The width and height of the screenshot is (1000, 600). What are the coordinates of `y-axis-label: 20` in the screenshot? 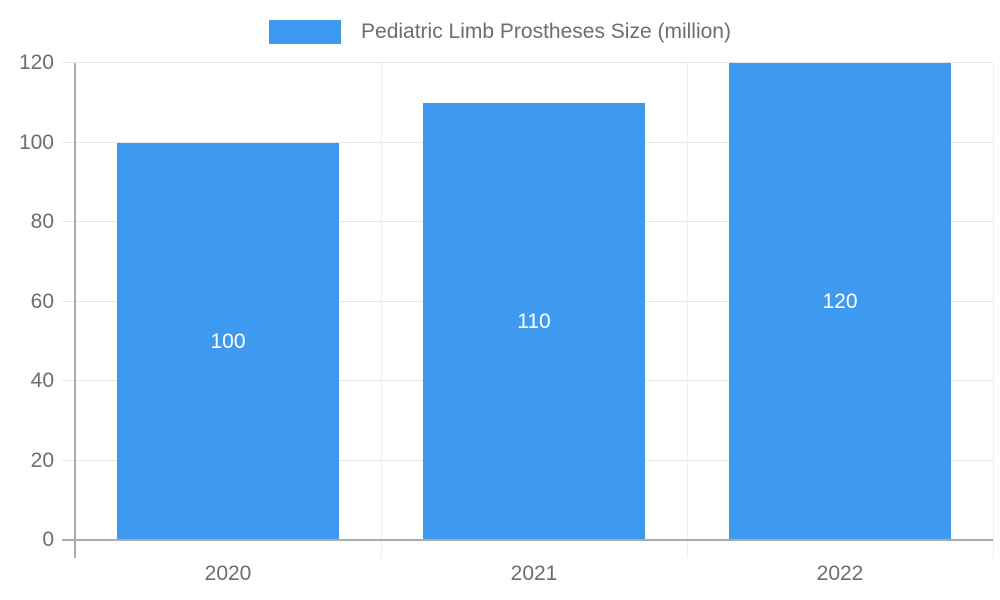 It's located at (42, 460).